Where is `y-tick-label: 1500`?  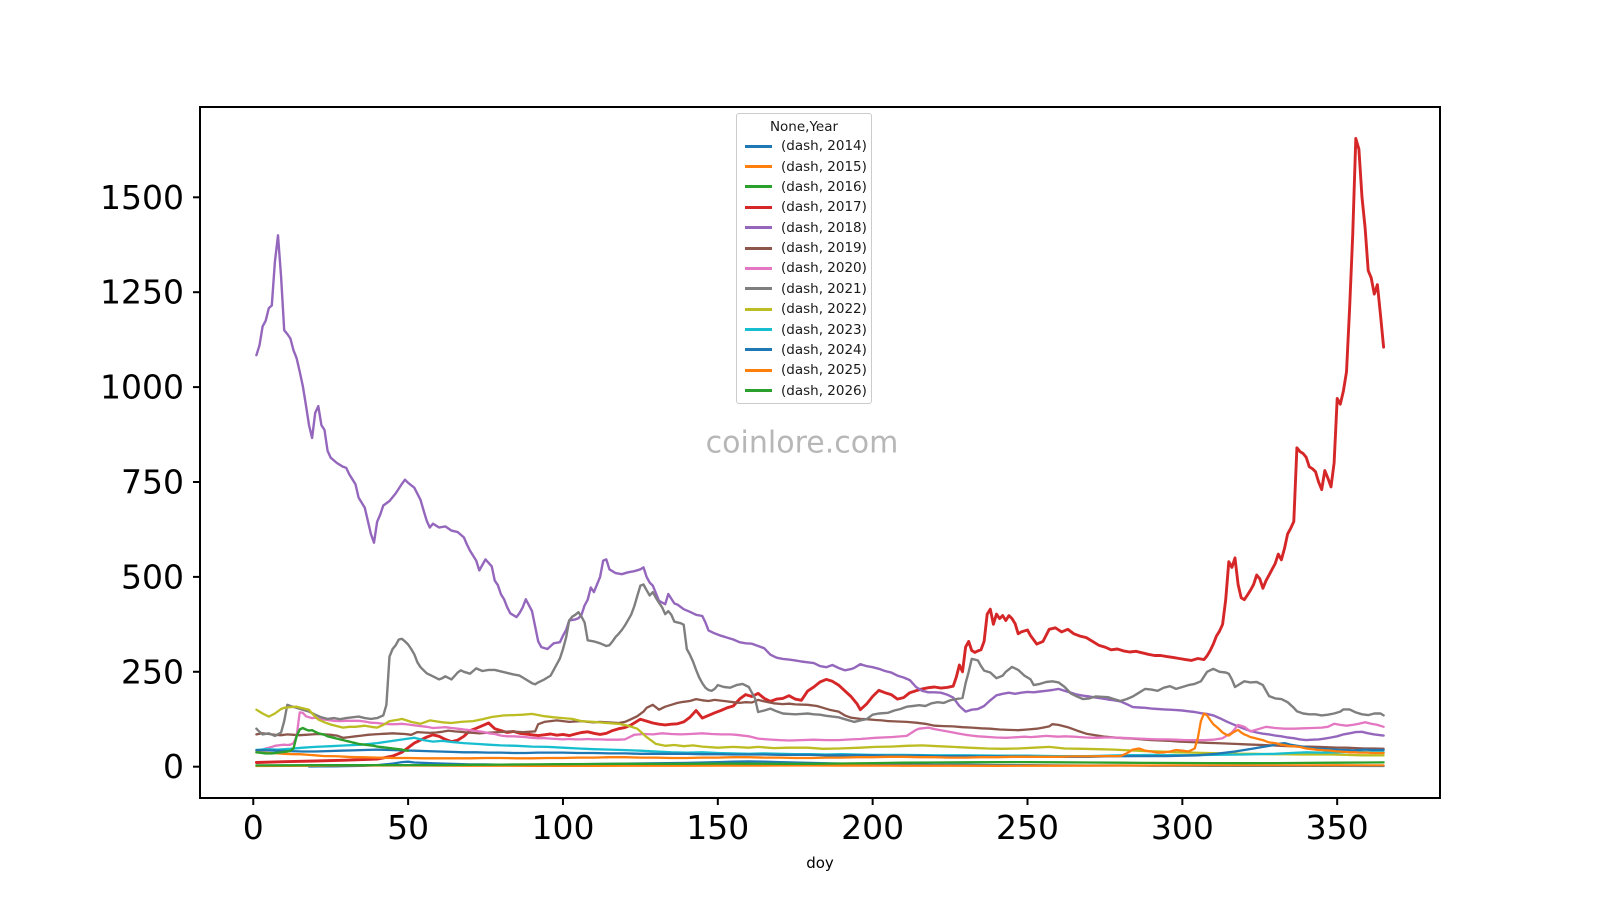
y-tick-label: 1500 is located at coordinates (142, 197).